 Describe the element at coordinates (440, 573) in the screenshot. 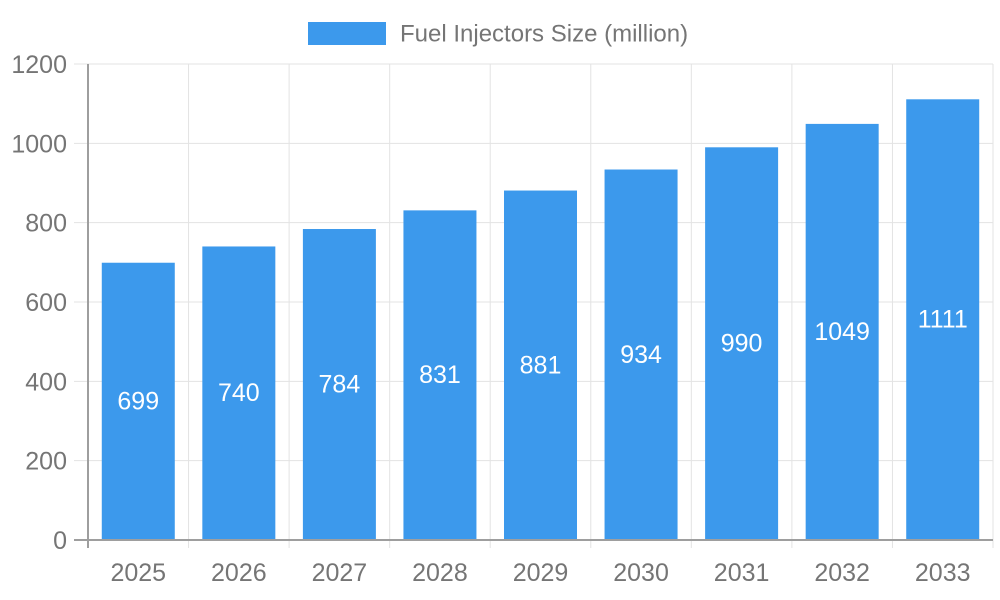

I see `x-tick-label: 2028` at that location.